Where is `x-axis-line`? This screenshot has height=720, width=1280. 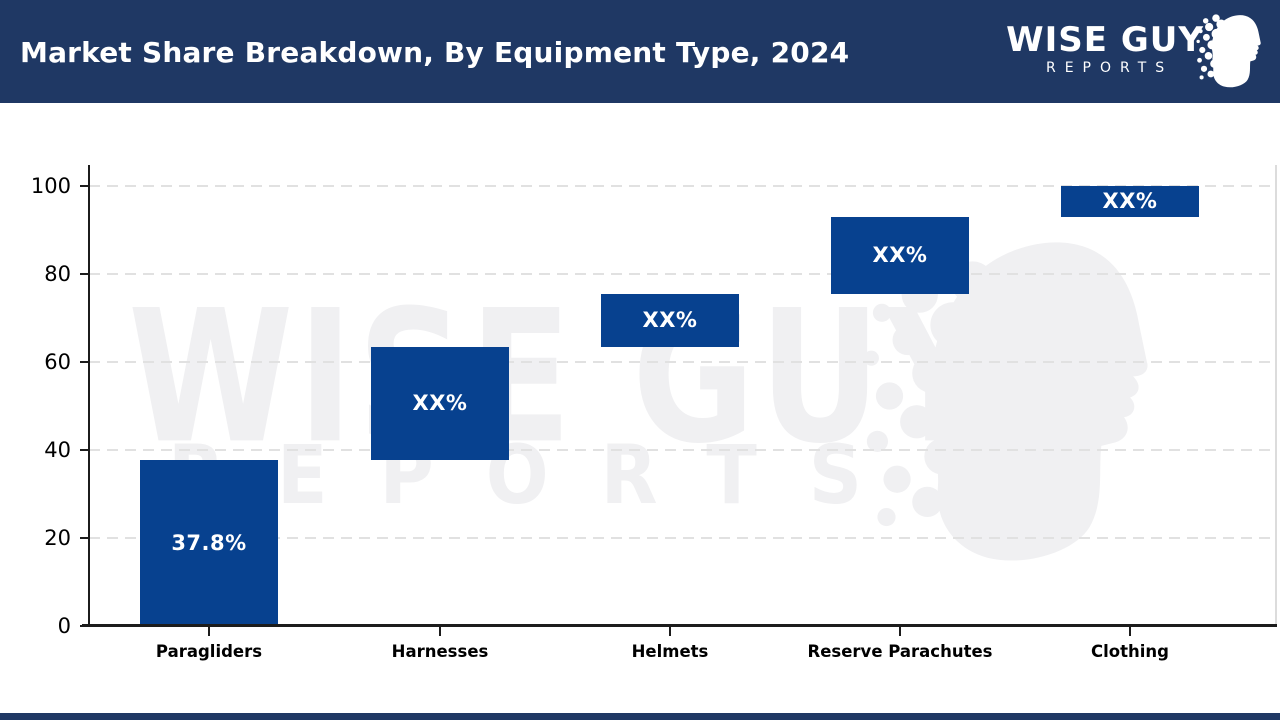
x-axis-line is located at coordinates (679, 625).